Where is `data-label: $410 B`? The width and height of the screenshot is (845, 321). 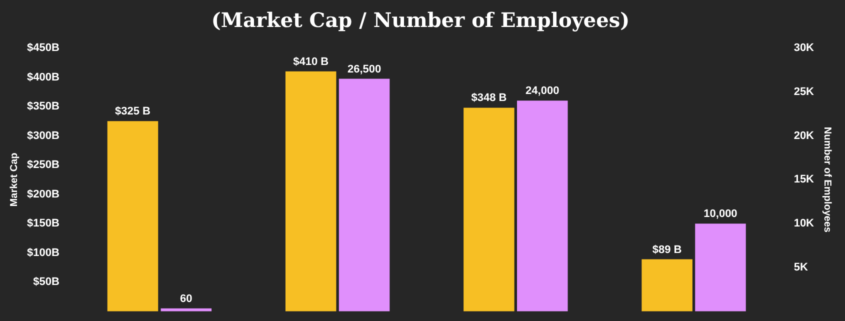
data-label: $410 B is located at coordinates (311, 62).